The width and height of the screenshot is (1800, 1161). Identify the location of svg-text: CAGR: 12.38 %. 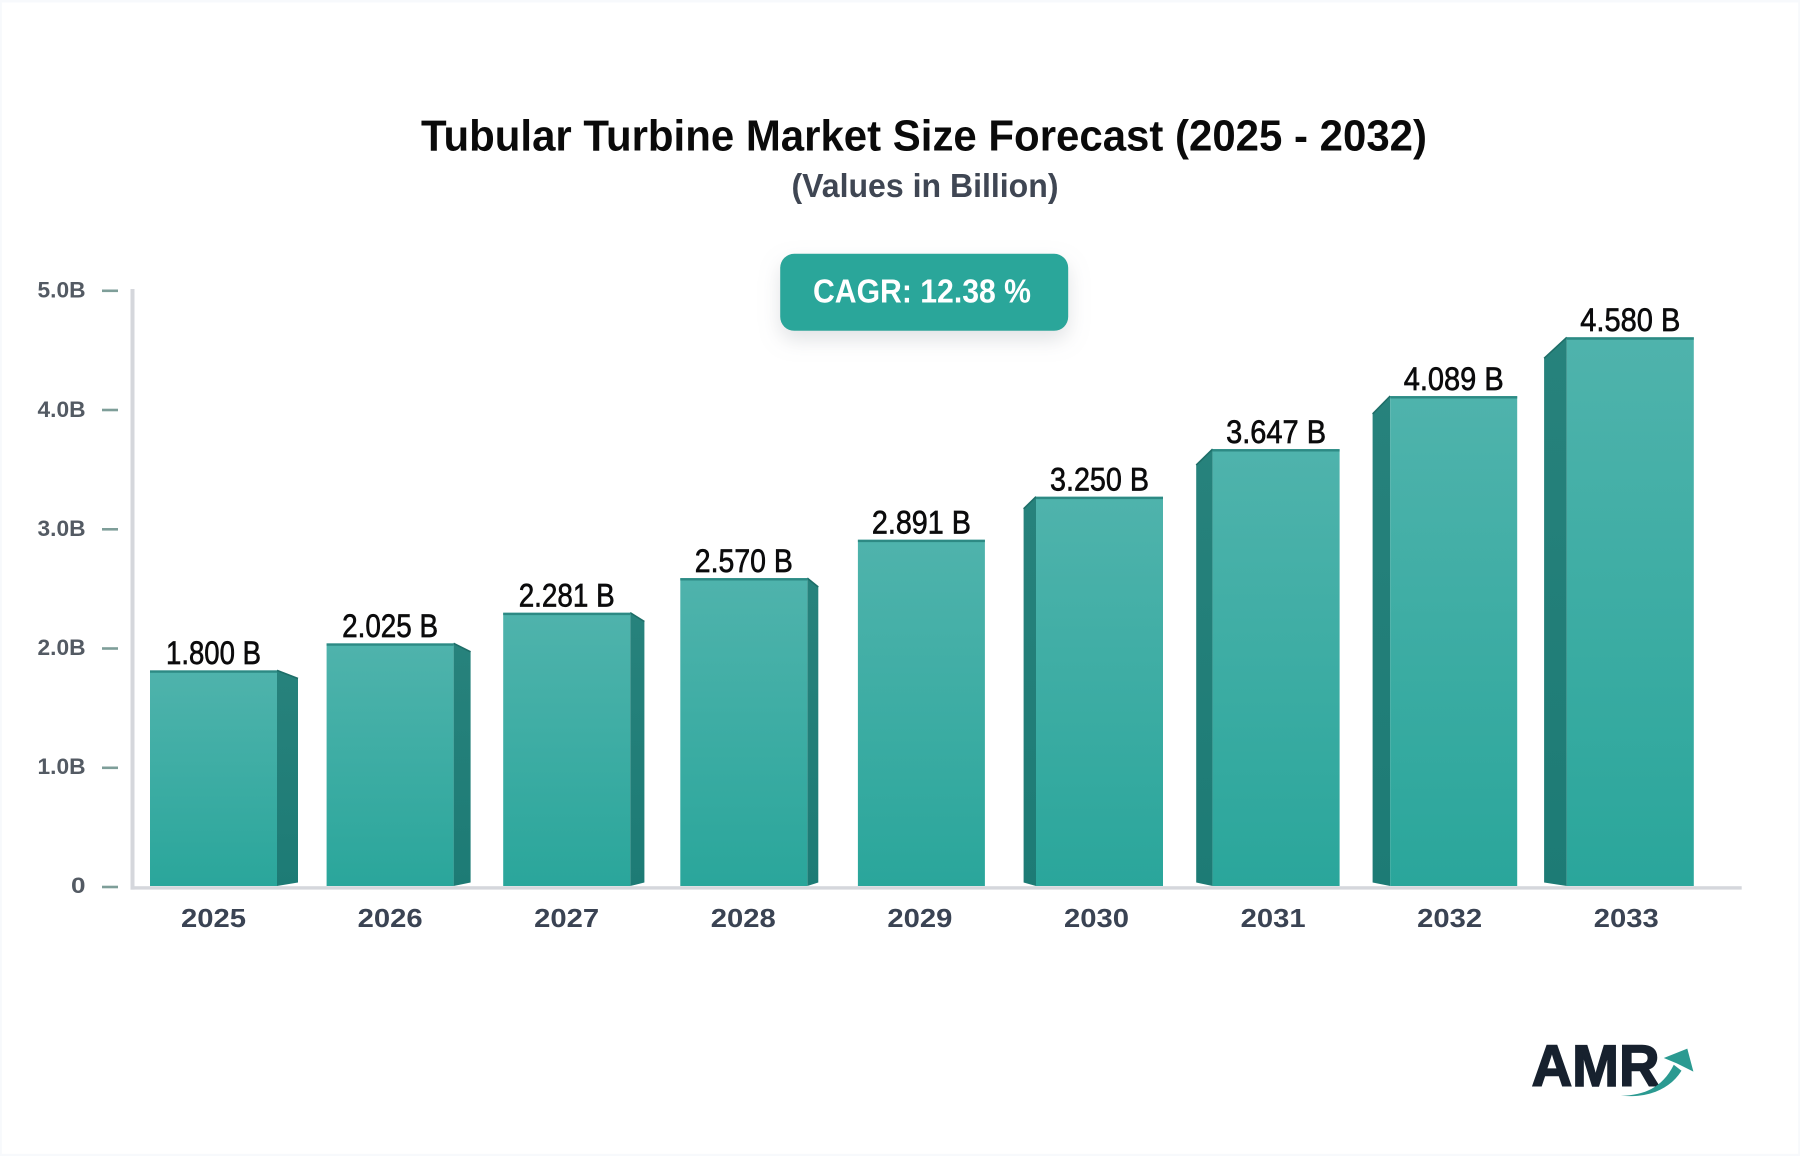
(922, 291).